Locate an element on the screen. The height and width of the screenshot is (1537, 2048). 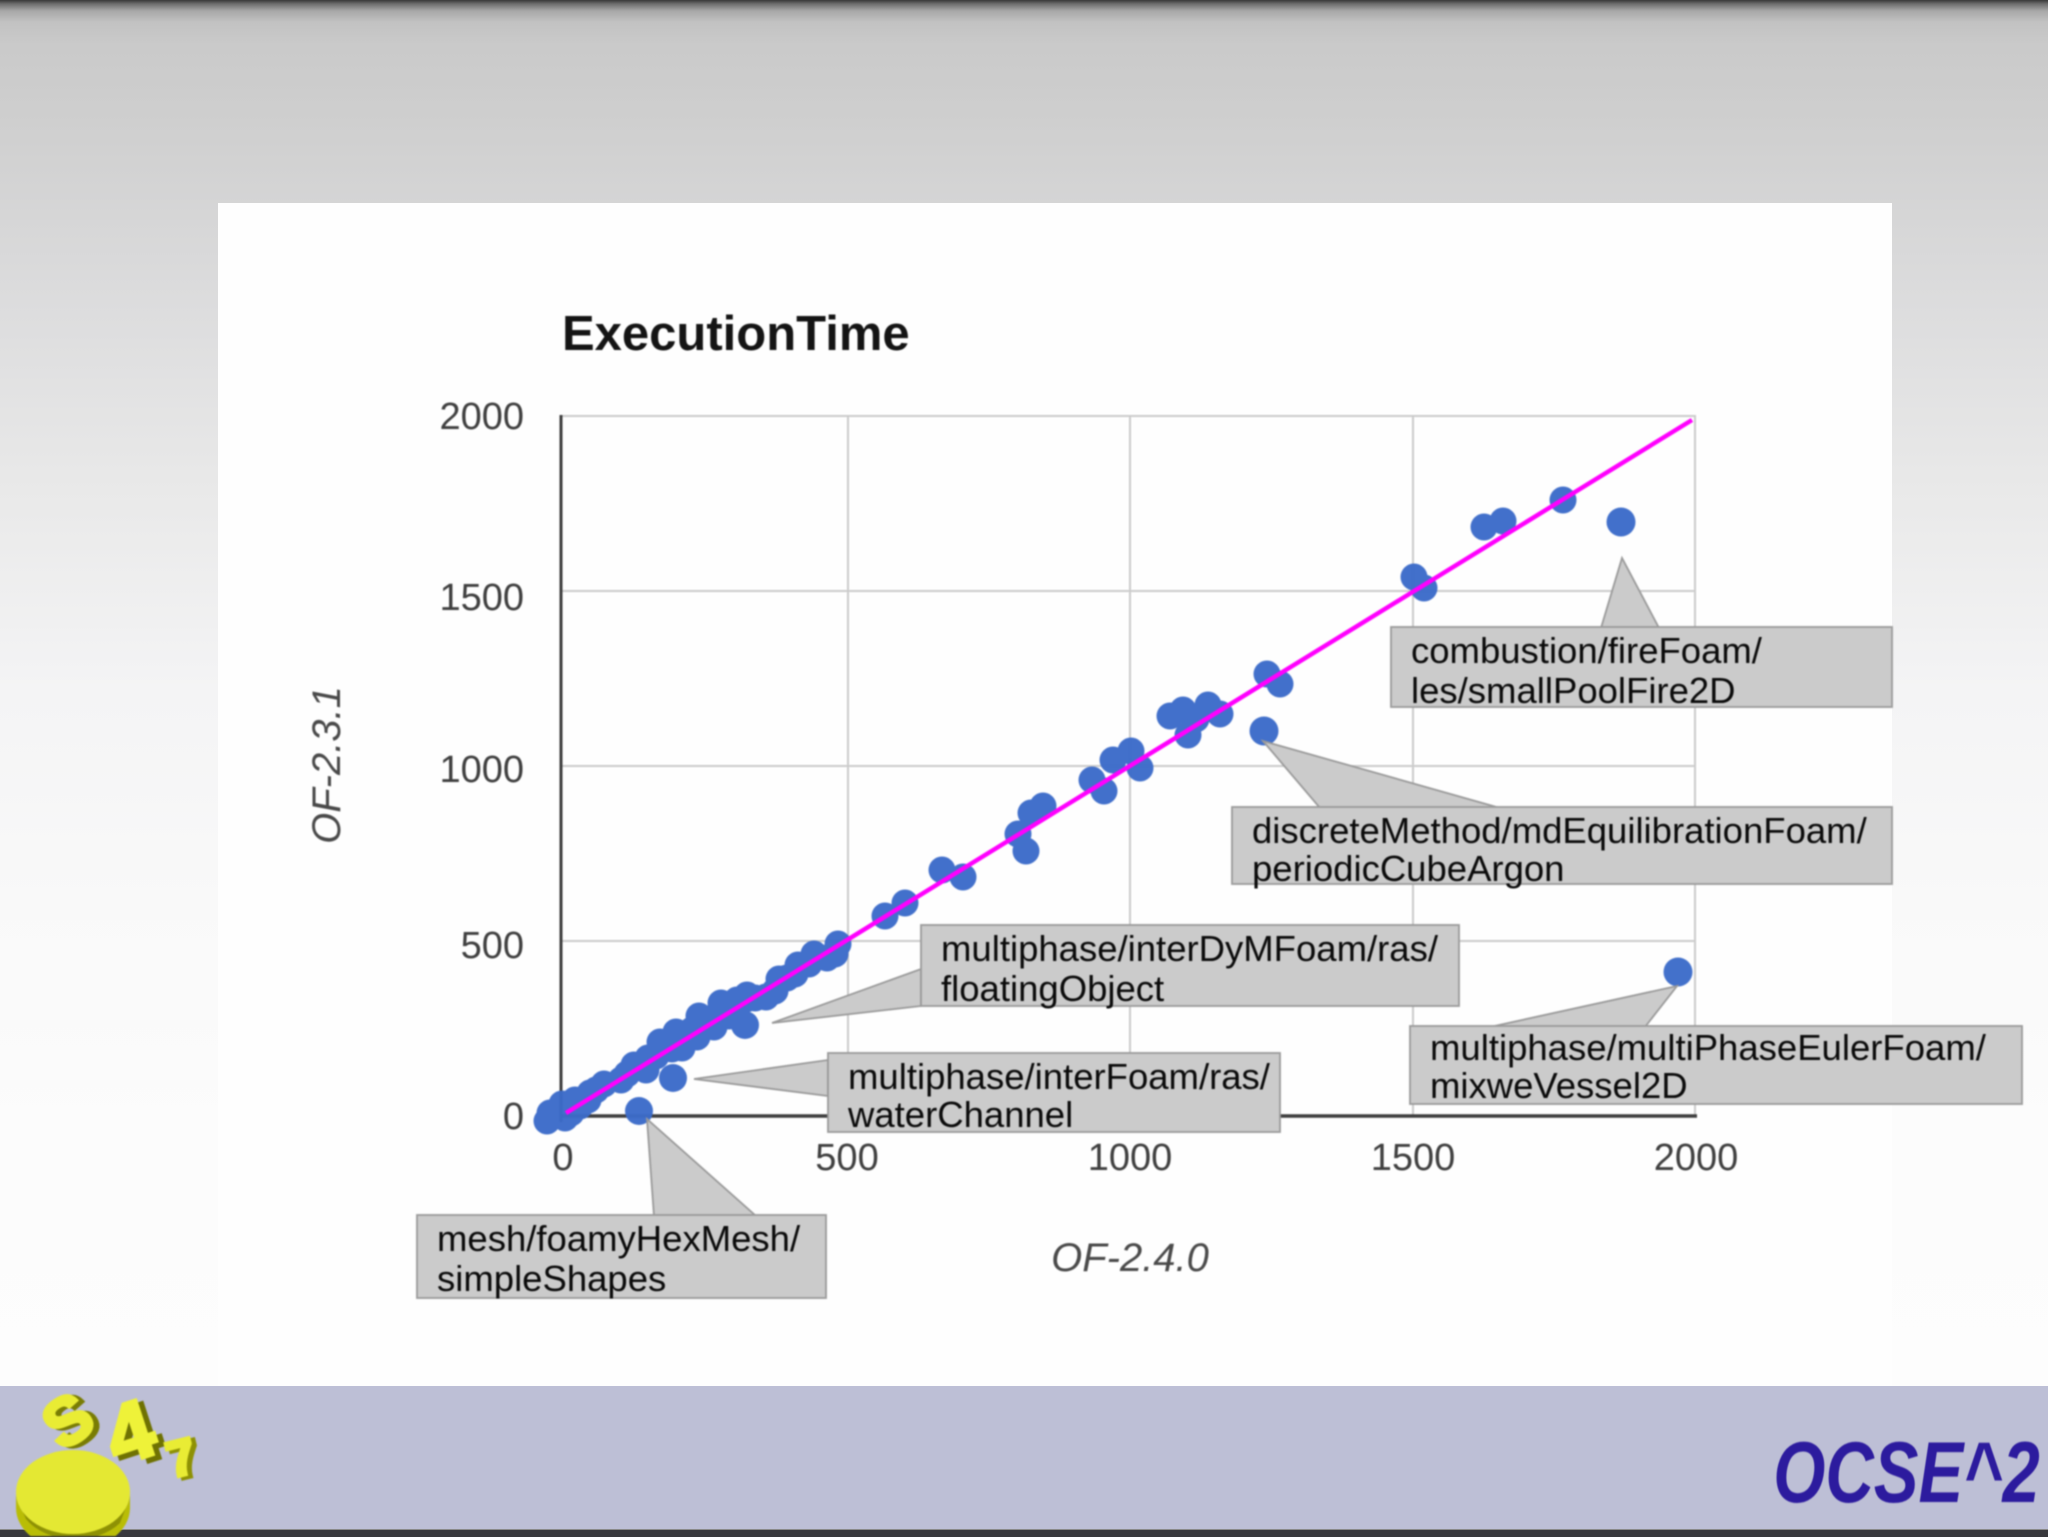
svg-text: OF-2.4.0 is located at coordinates (1130, 1258).